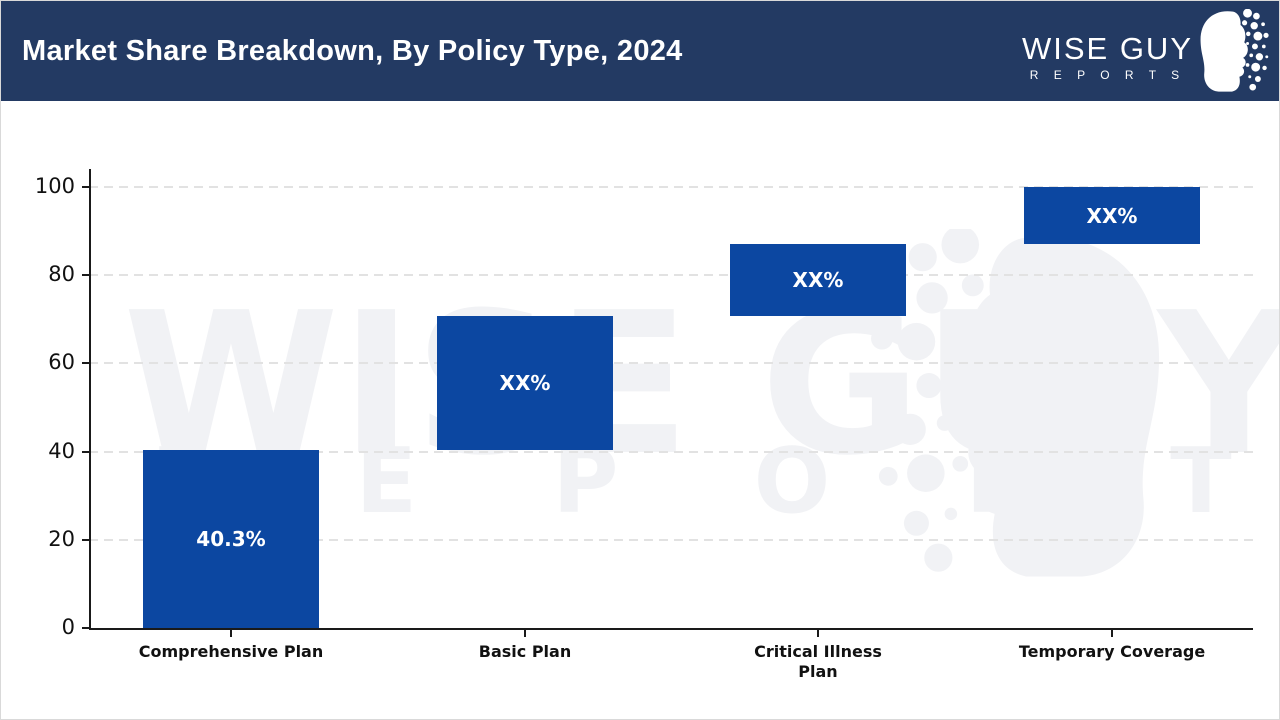 Image resolution: width=1280 pixels, height=720 pixels. I want to click on brand-logo: WISE GUY R E P O R T S, so click(1145, 51).